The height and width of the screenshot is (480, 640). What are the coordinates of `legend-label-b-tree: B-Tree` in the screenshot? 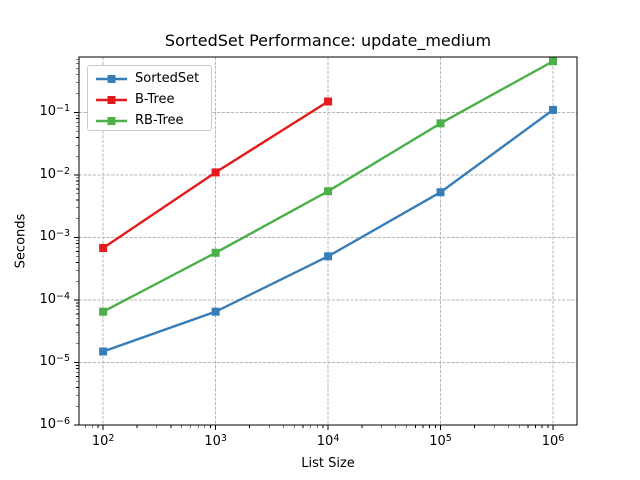 It's located at (155, 99).